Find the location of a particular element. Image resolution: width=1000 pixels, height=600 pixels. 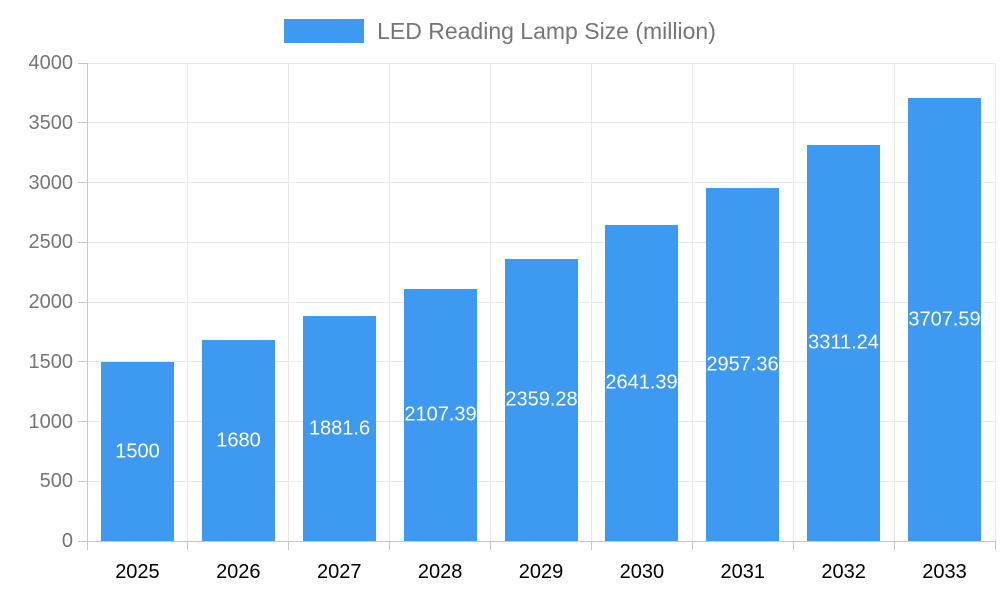

bar-2030: 2641.39 is located at coordinates (641, 383).